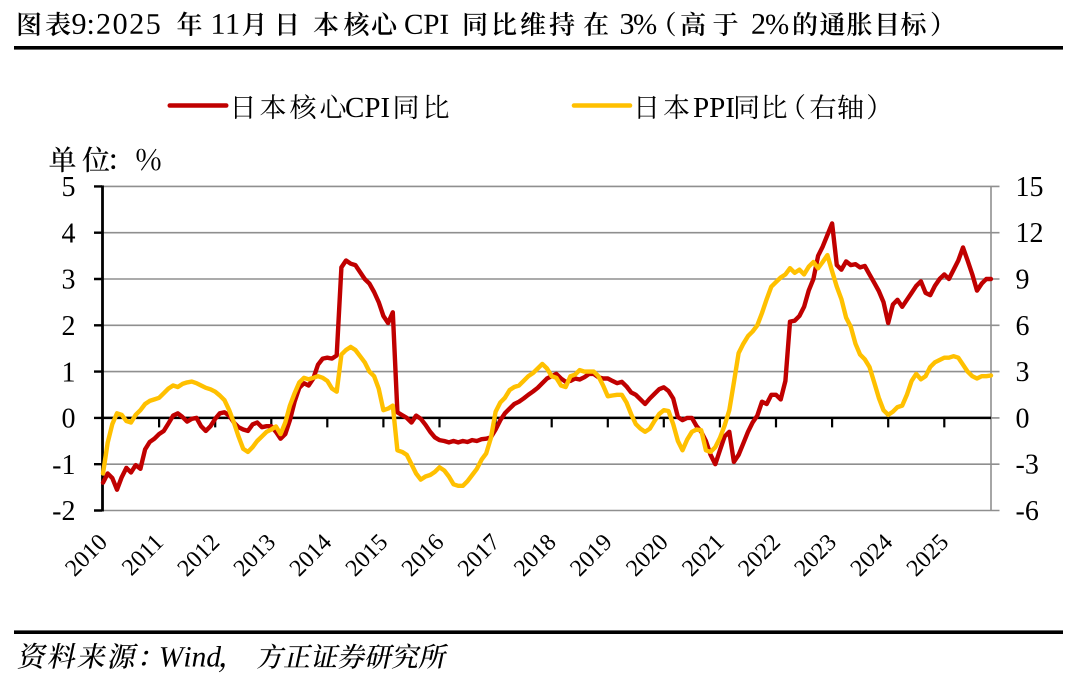  I want to click on svg-text: -2, so click(63, 511).